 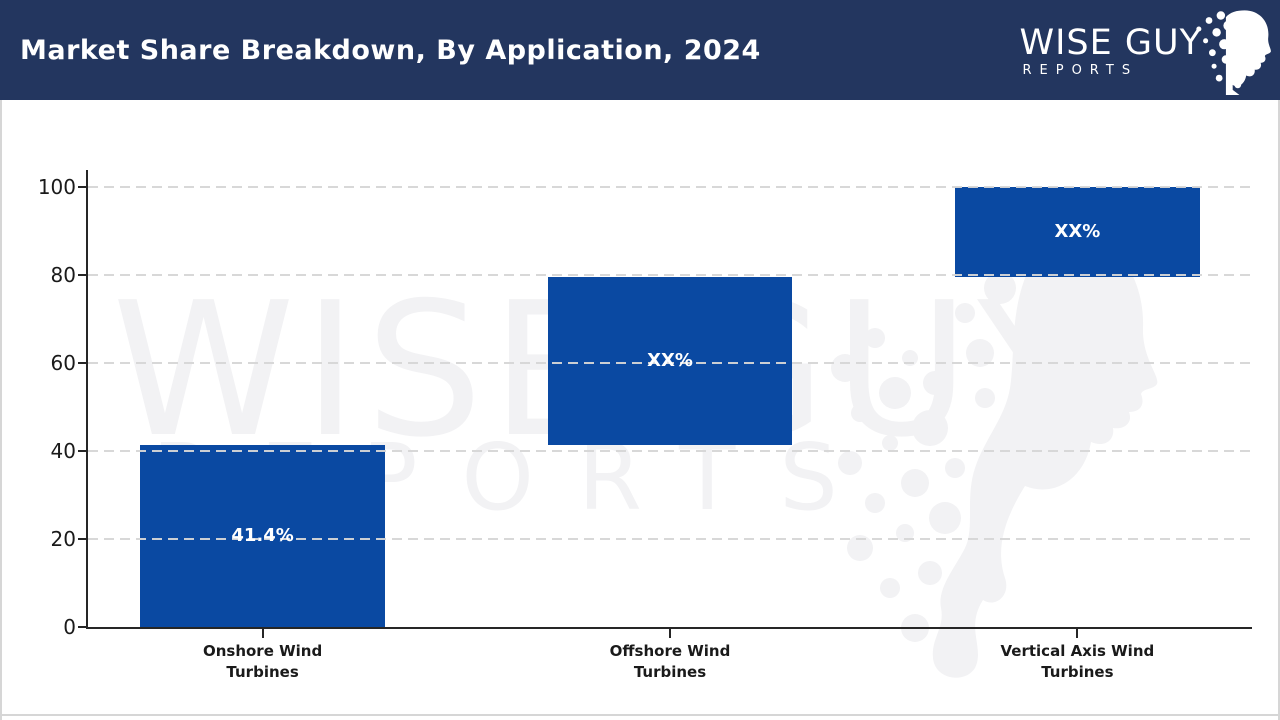 What do you see at coordinates (262, 651) in the screenshot?
I see `x-axis-category-line: Onshore Wind` at bounding box center [262, 651].